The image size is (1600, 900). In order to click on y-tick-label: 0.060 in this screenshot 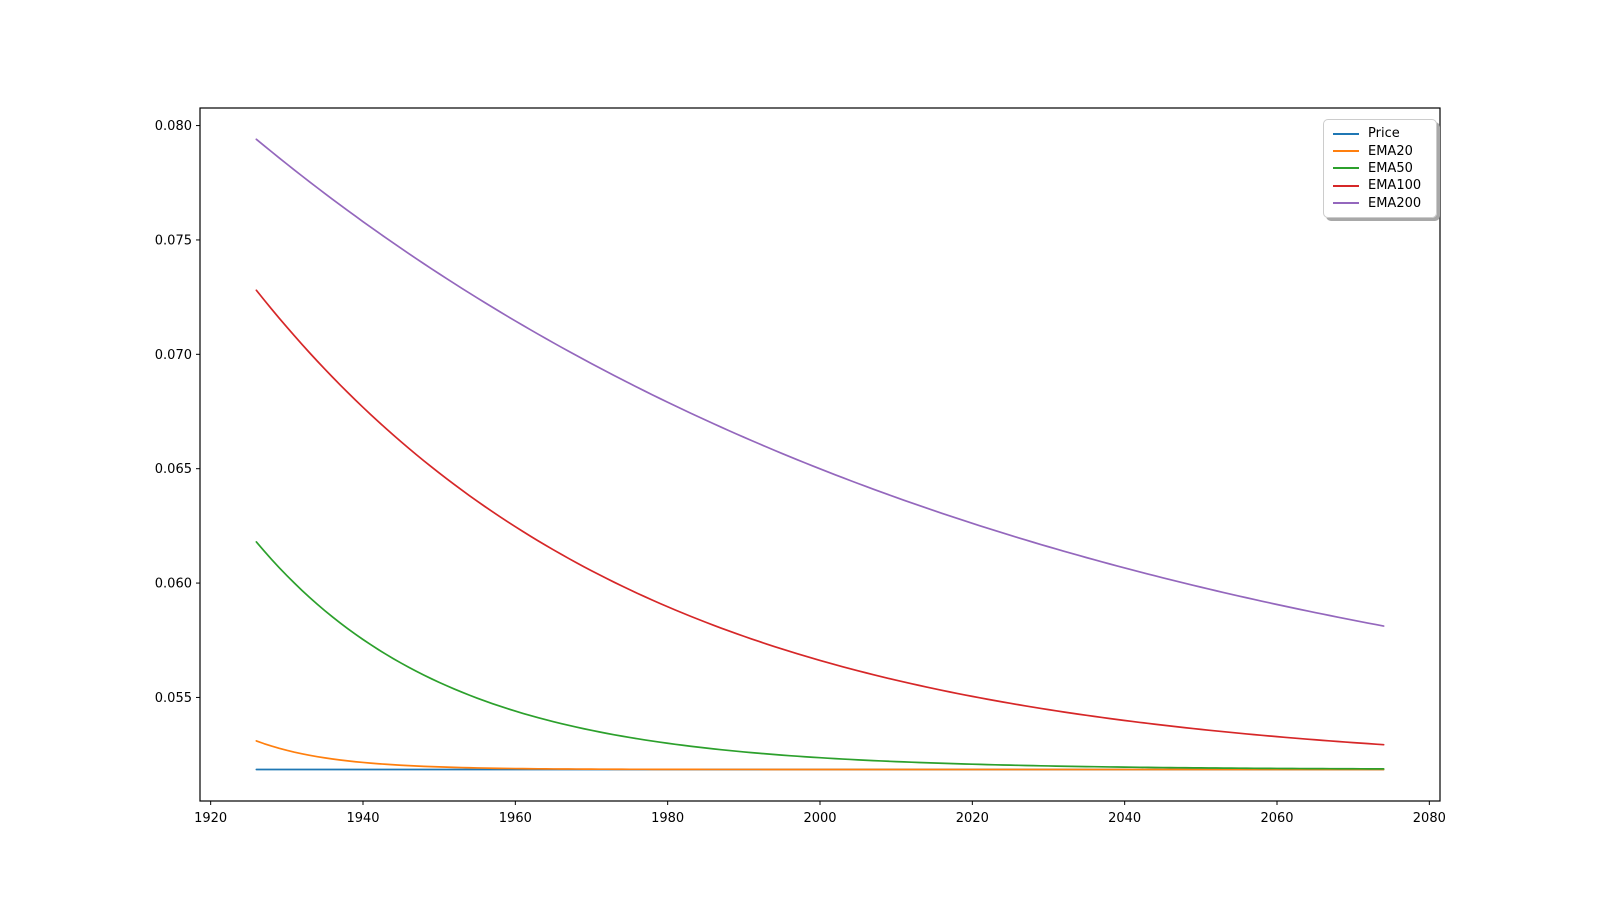, I will do `click(173, 584)`.